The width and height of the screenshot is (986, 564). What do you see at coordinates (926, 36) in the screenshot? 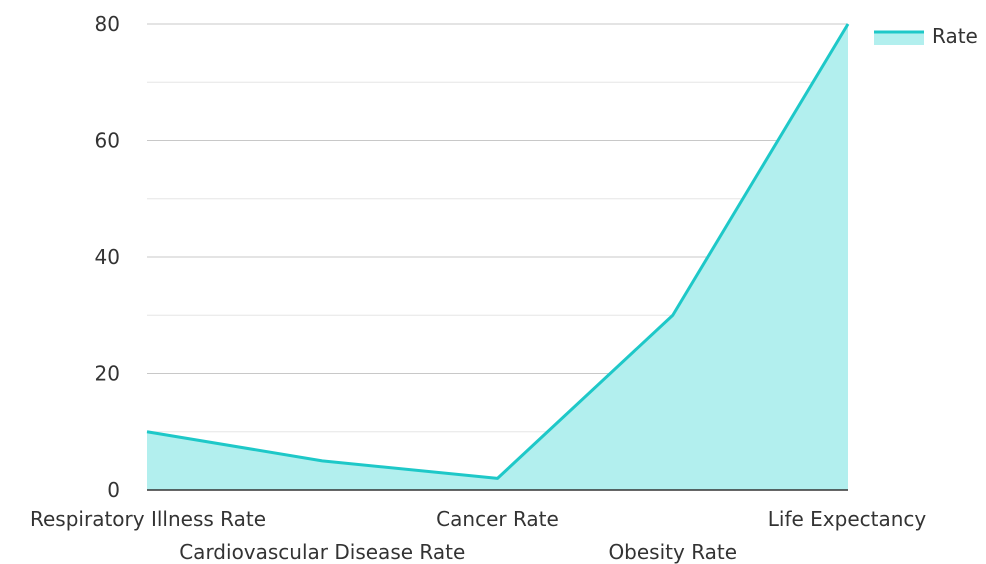
I see `legend: Rate` at bounding box center [926, 36].